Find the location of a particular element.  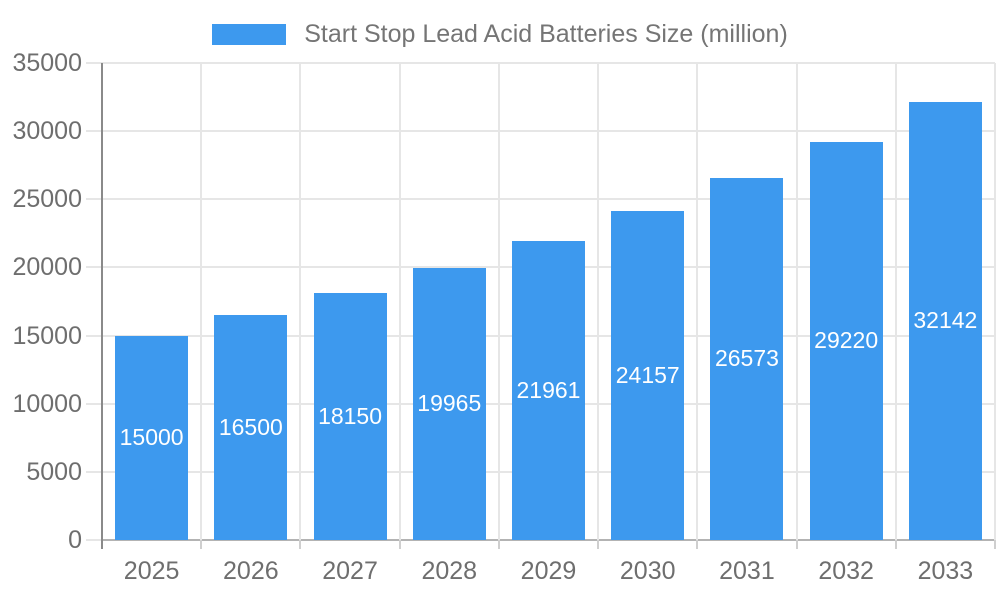

x-axis-label: 2031 is located at coordinates (747, 571).